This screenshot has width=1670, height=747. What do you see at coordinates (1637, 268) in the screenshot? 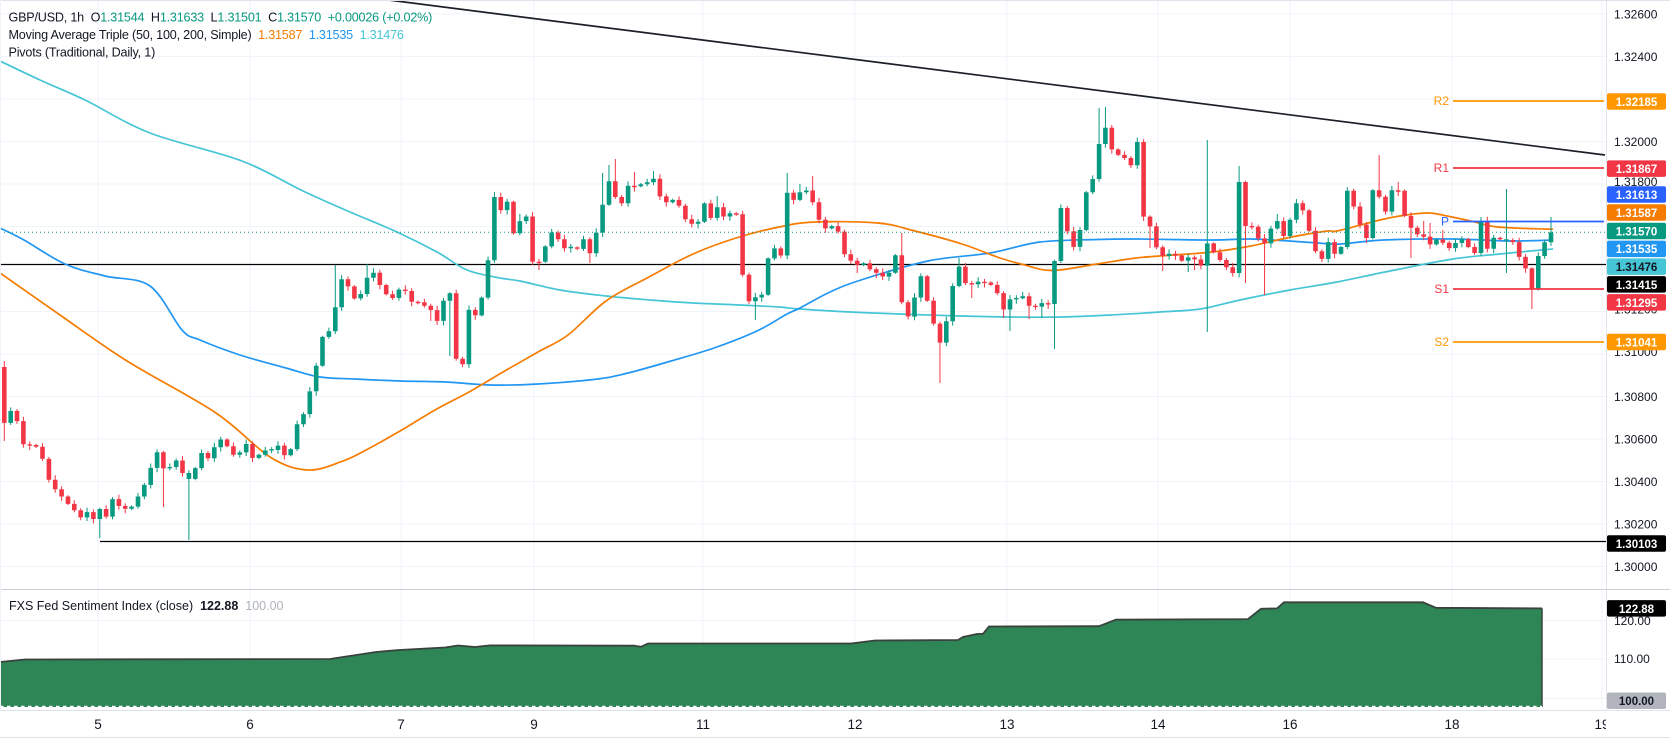
I see `svg-text: 1.31476` at bounding box center [1637, 268].